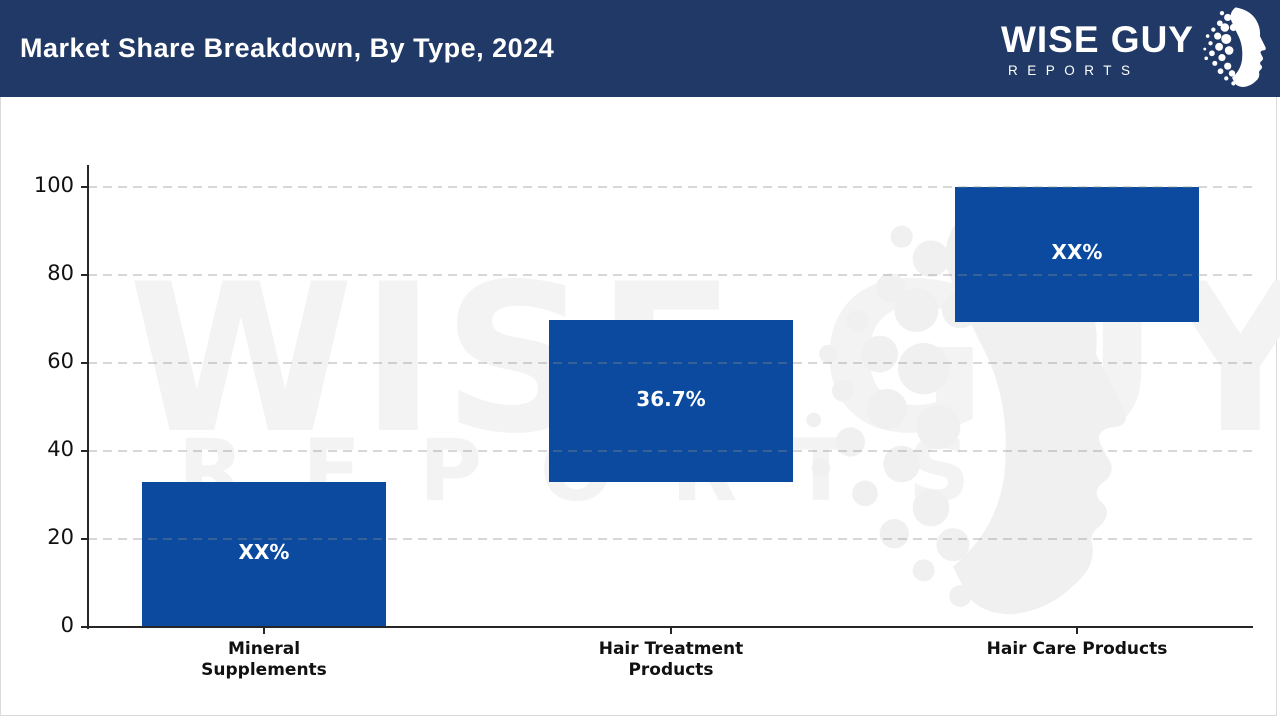  I want to click on y-axis-spine, so click(88, 397).